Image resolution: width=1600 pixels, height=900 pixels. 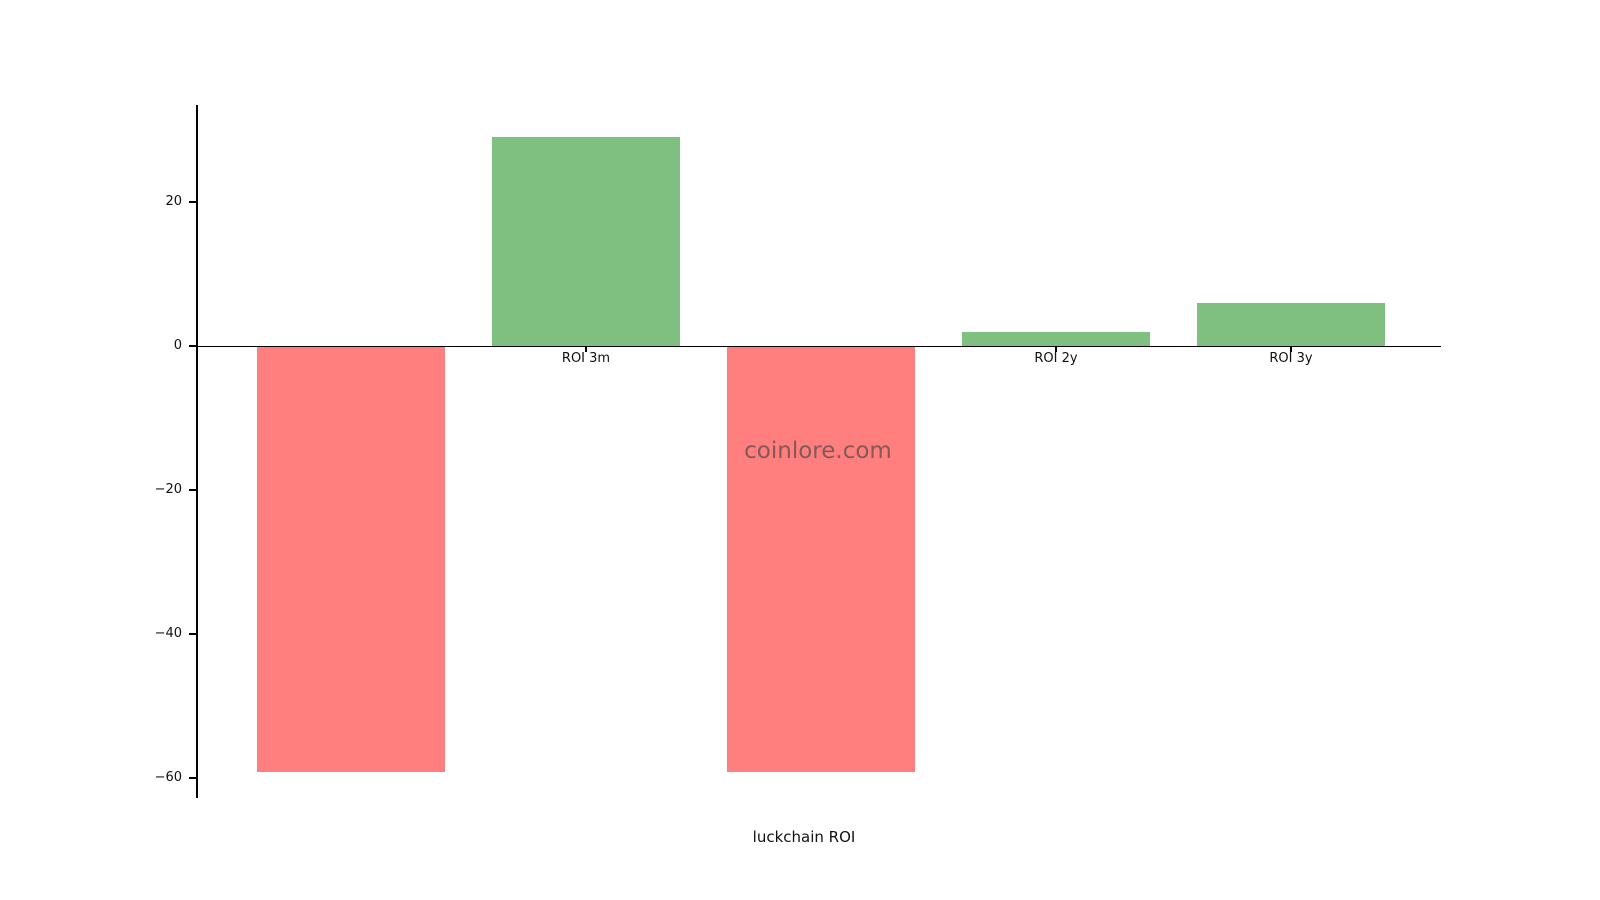 I want to click on bar-roi-3y, so click(x=1291, y=324).